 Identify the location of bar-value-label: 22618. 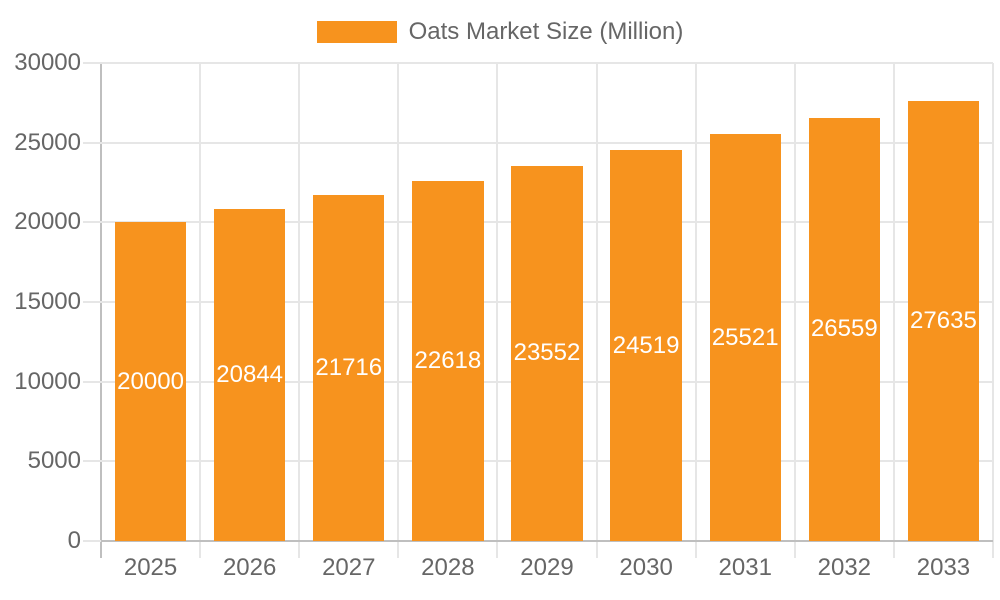
(448, 360).